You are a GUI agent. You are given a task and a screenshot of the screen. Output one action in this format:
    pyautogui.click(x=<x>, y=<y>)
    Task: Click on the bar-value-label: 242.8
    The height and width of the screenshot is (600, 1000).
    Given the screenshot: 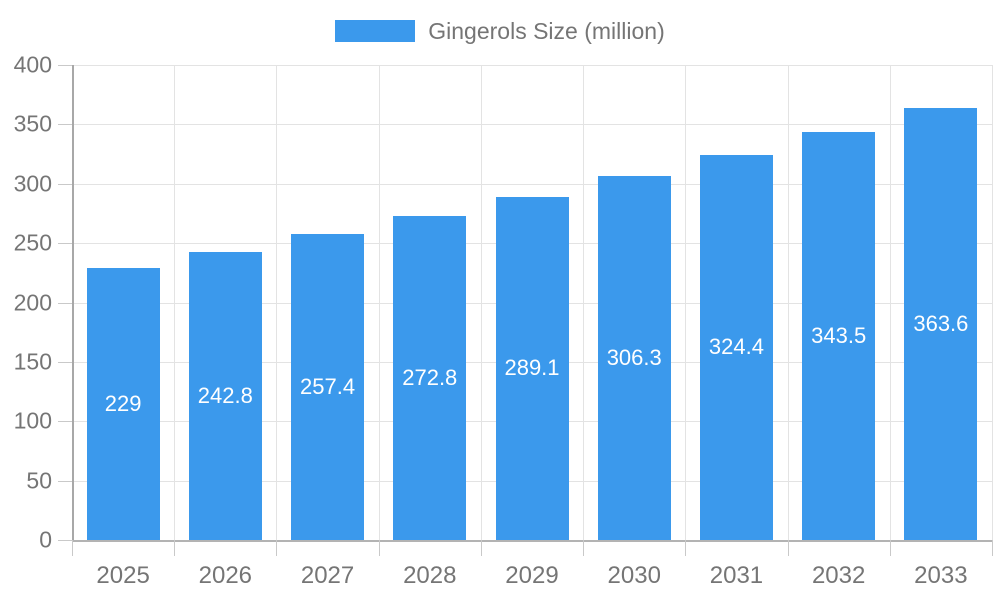 What is the action you would take?
    pyautogui.click(x=225, y=395)
    